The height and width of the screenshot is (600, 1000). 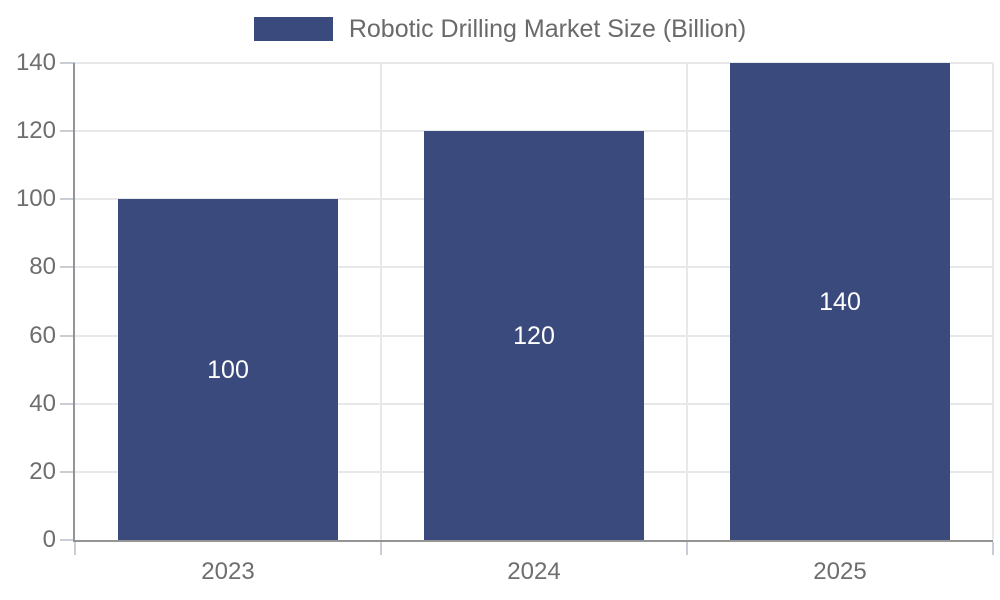 I want to click on legend: Robotic Drilling Market Size (Billion), so click(x=500, y=29).